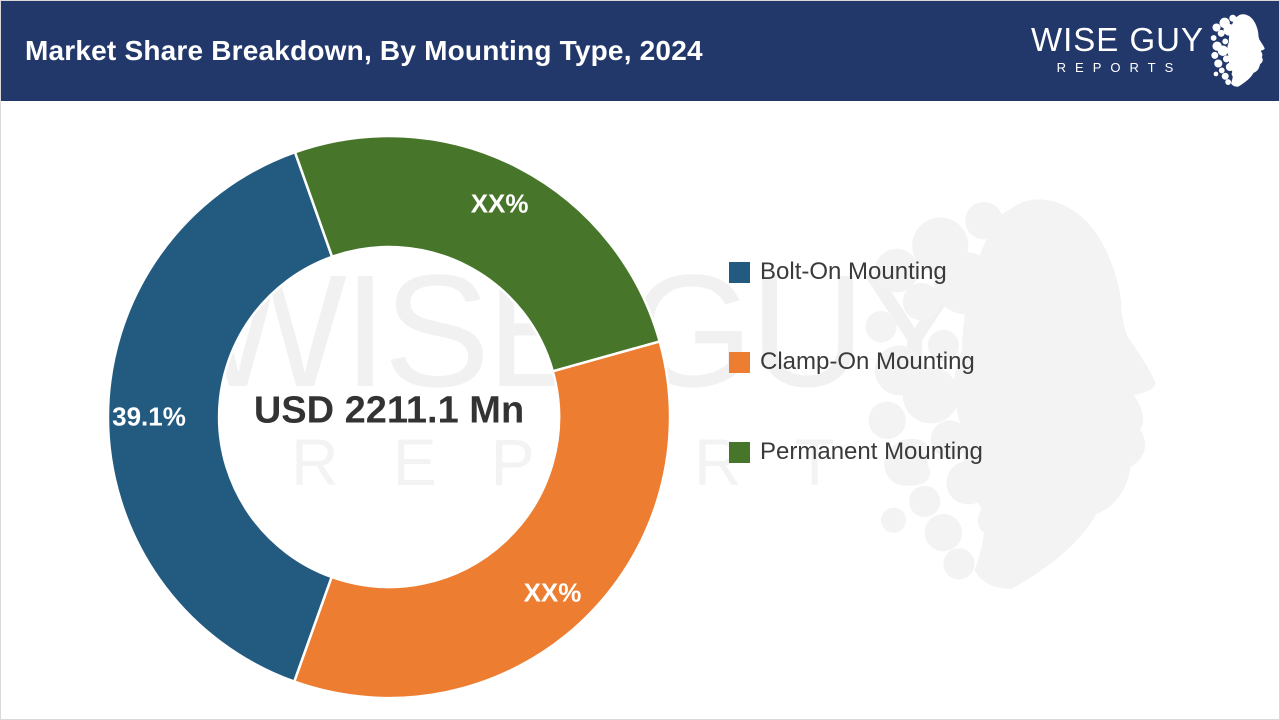 This screenshot has width=1280, height=720. What do you see at coordinates (1237, 50) in the screenshot?
I see `logo-face-icon` at bounding box center [1237, 50].